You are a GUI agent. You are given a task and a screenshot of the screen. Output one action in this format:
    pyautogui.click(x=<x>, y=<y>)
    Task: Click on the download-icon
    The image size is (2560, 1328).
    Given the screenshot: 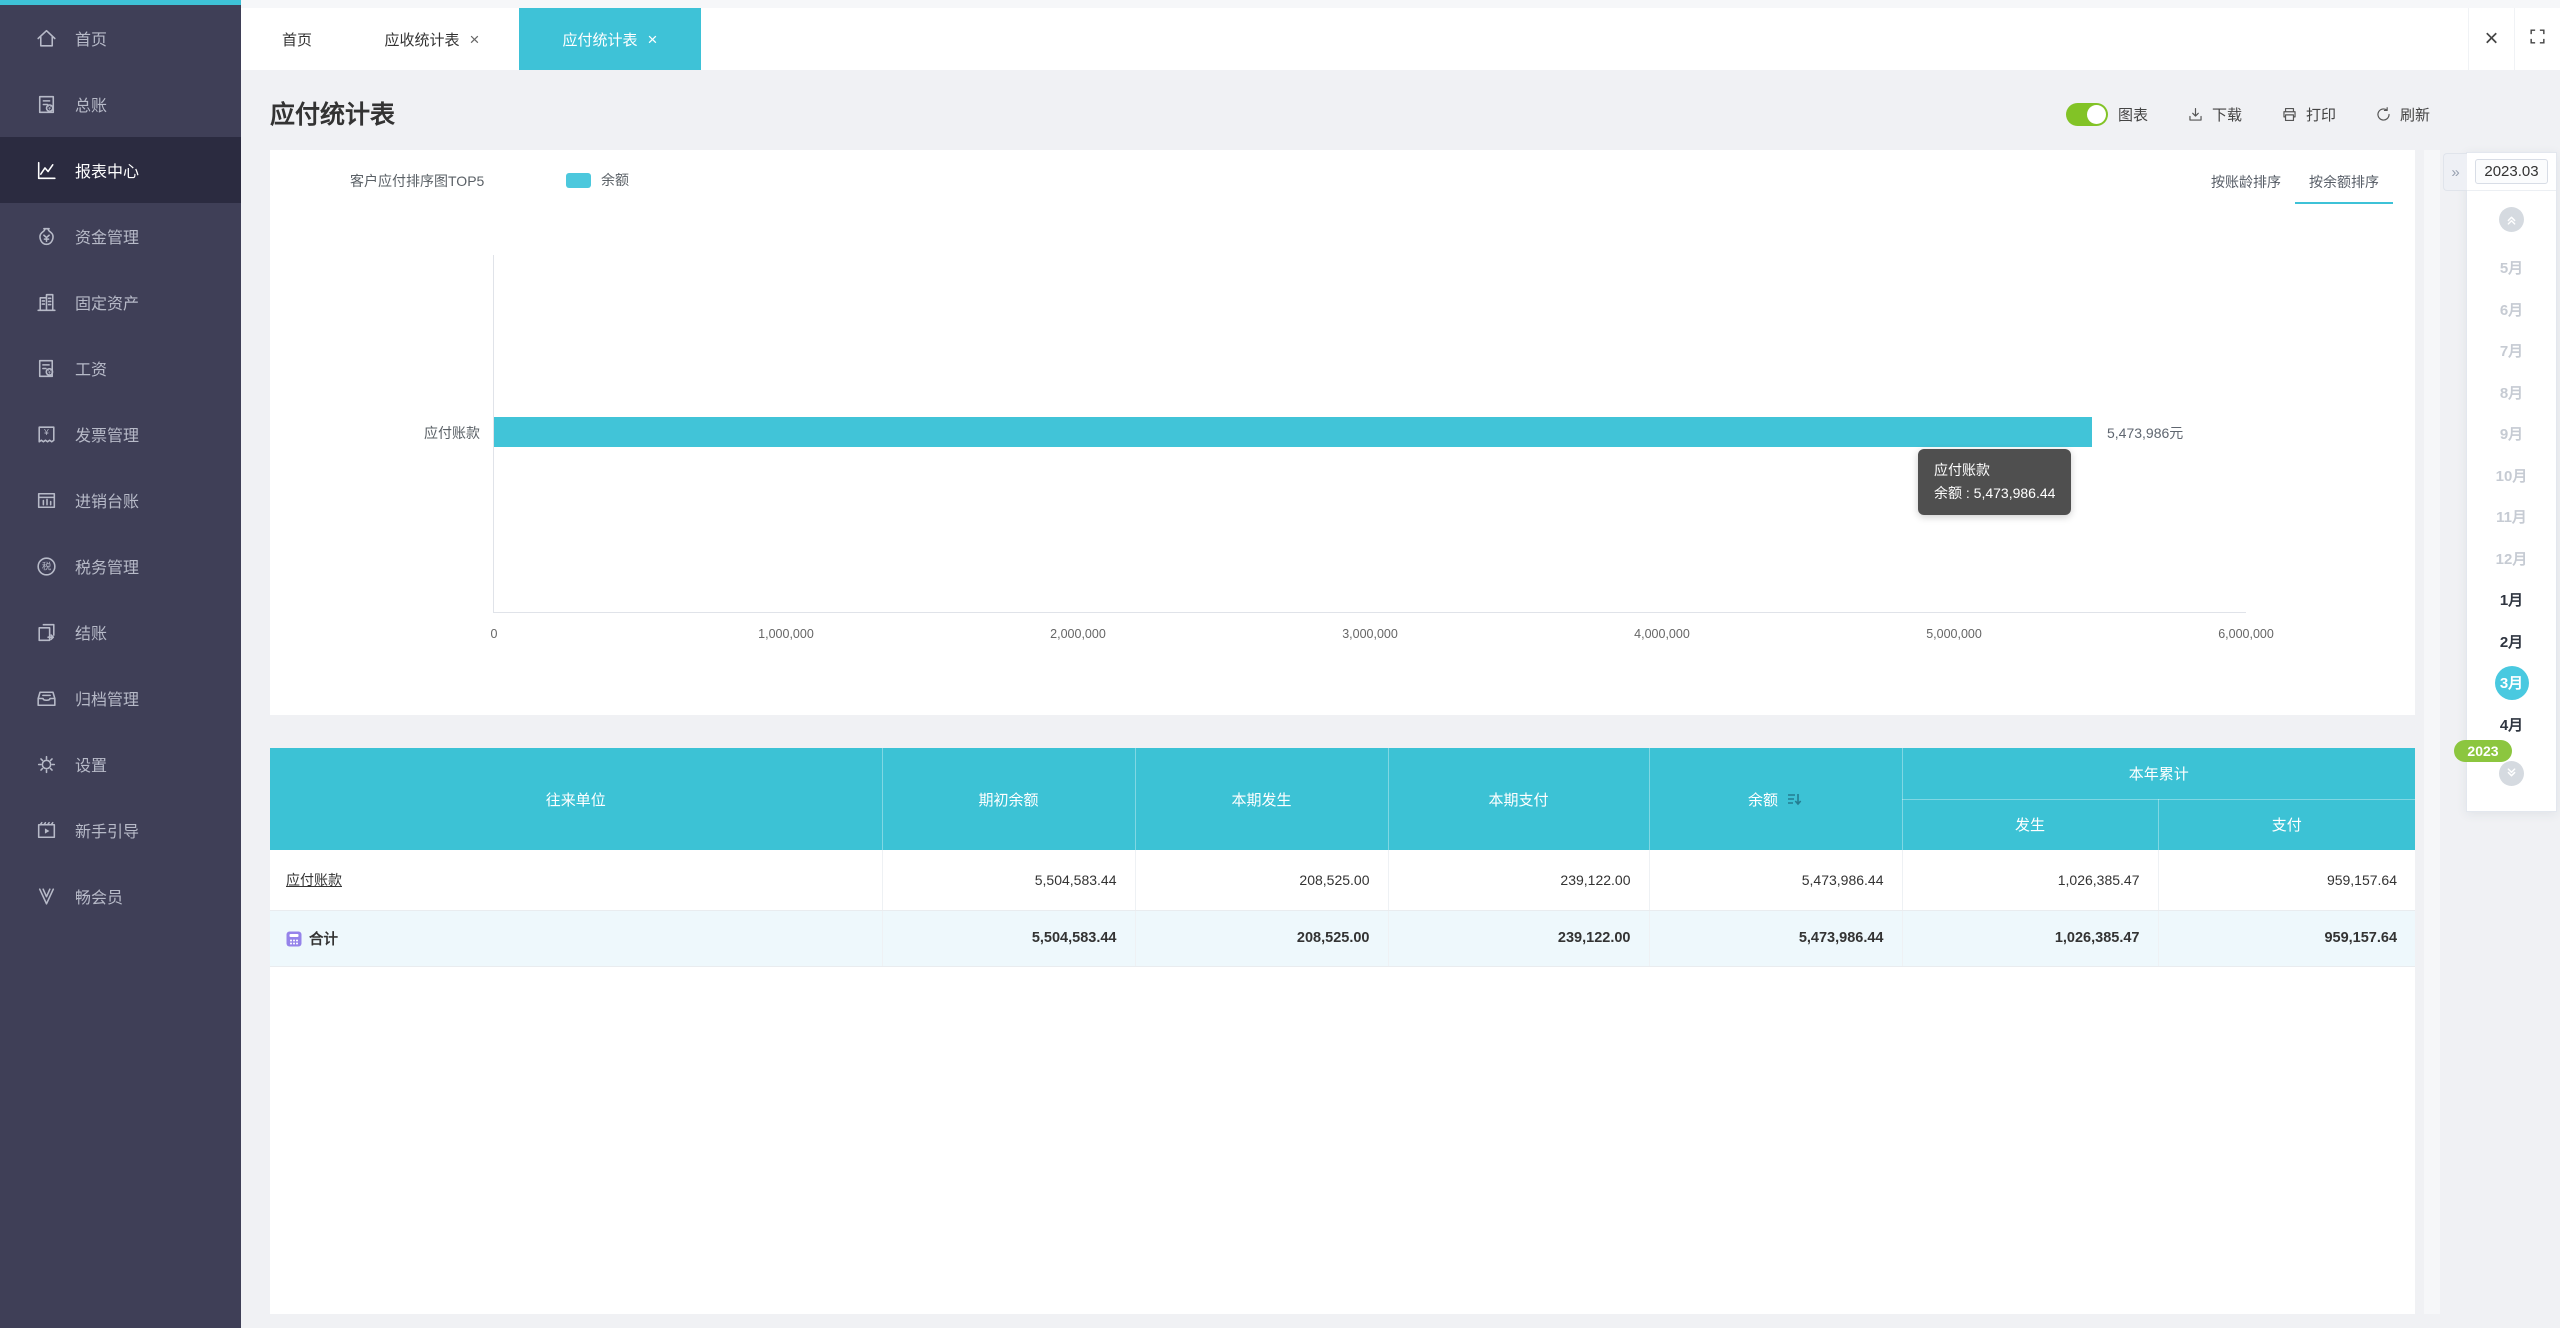 What is the action you would take?
    pyautogui.click(x=2195, y=114)
    